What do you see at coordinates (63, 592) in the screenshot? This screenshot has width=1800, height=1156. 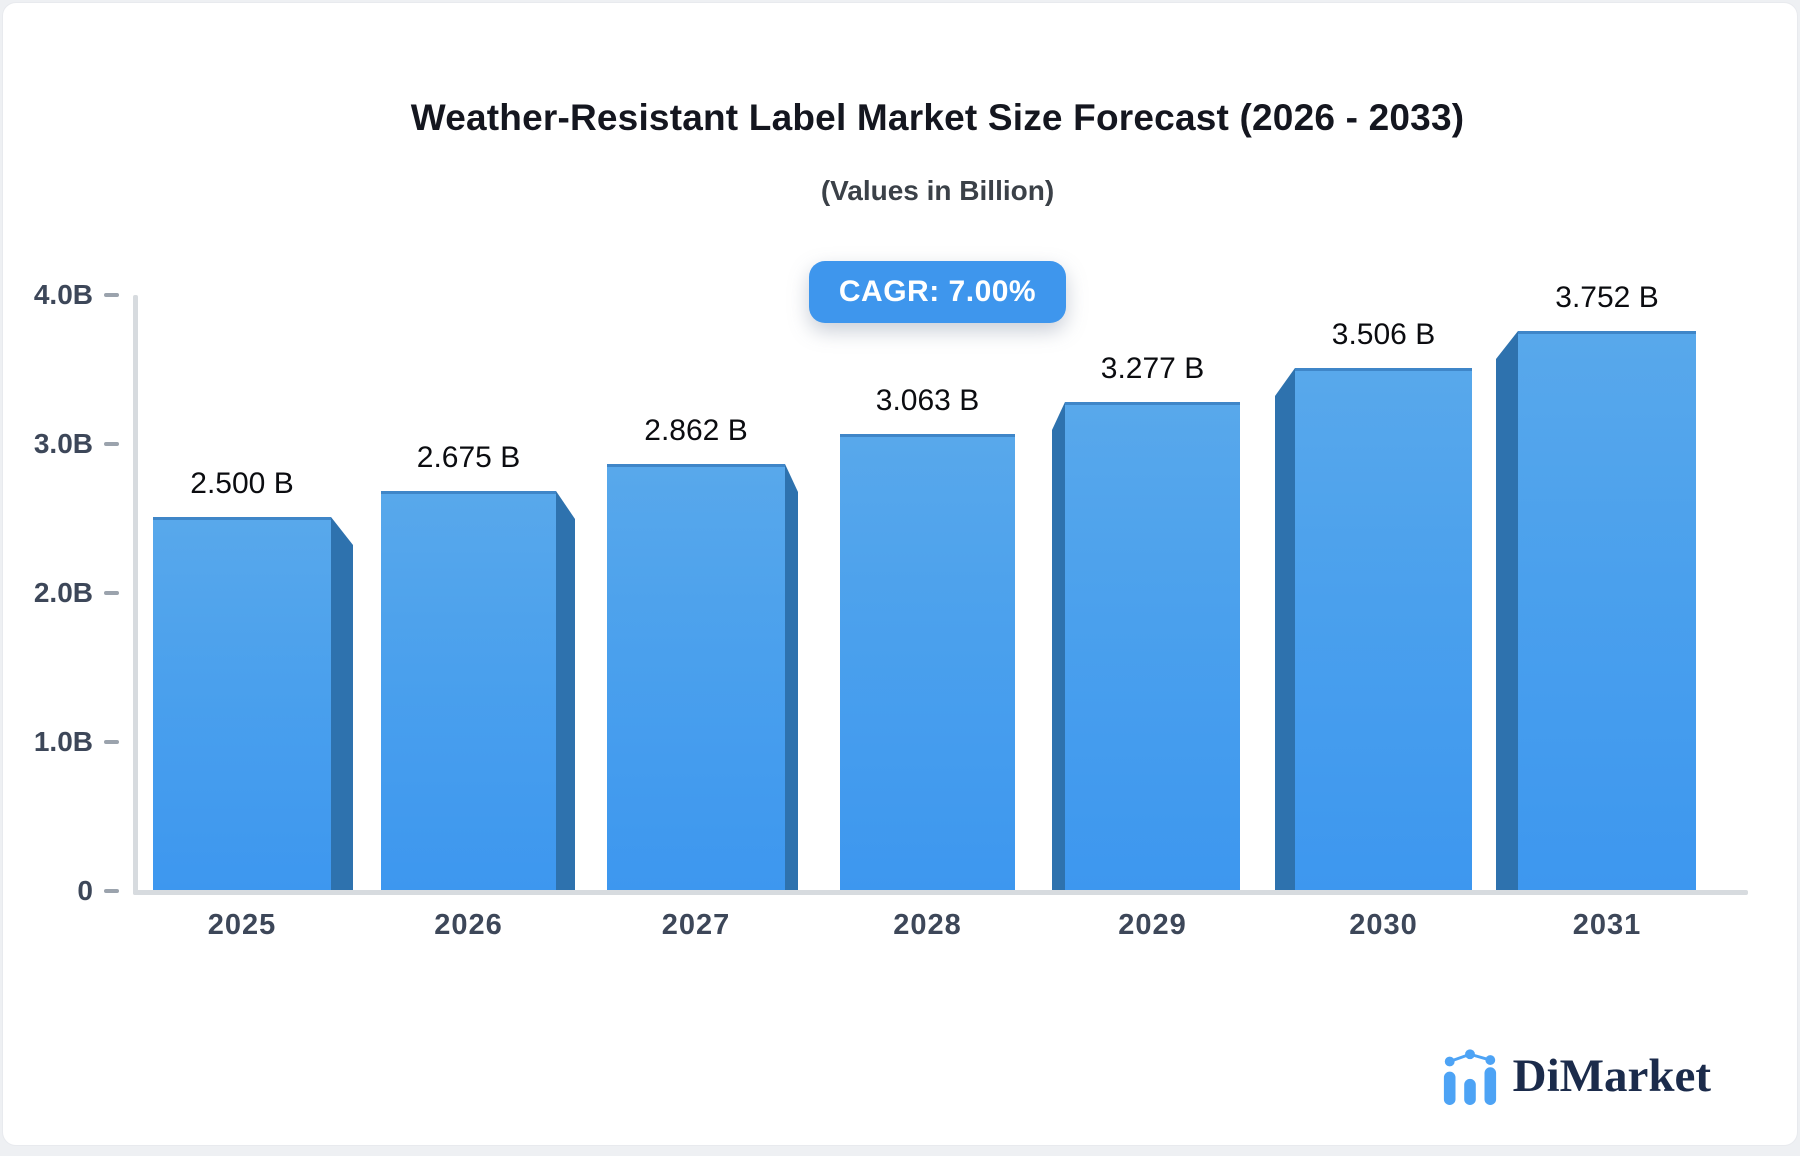 I see `y-tick-label-2.0B: 2.0B` at bounding box center [63, 592].